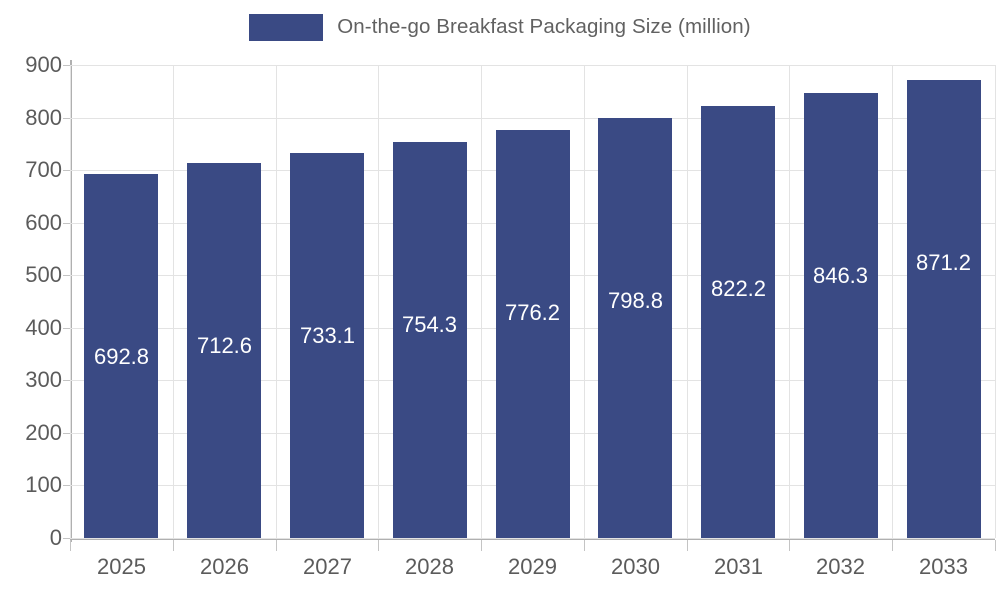 The height and width of the screenshot is (600, 1000). What do you see at coordinates (943, 262) in the screenshot?
I see `bar-value-label: 871.2` at bounding box center [943, 262].